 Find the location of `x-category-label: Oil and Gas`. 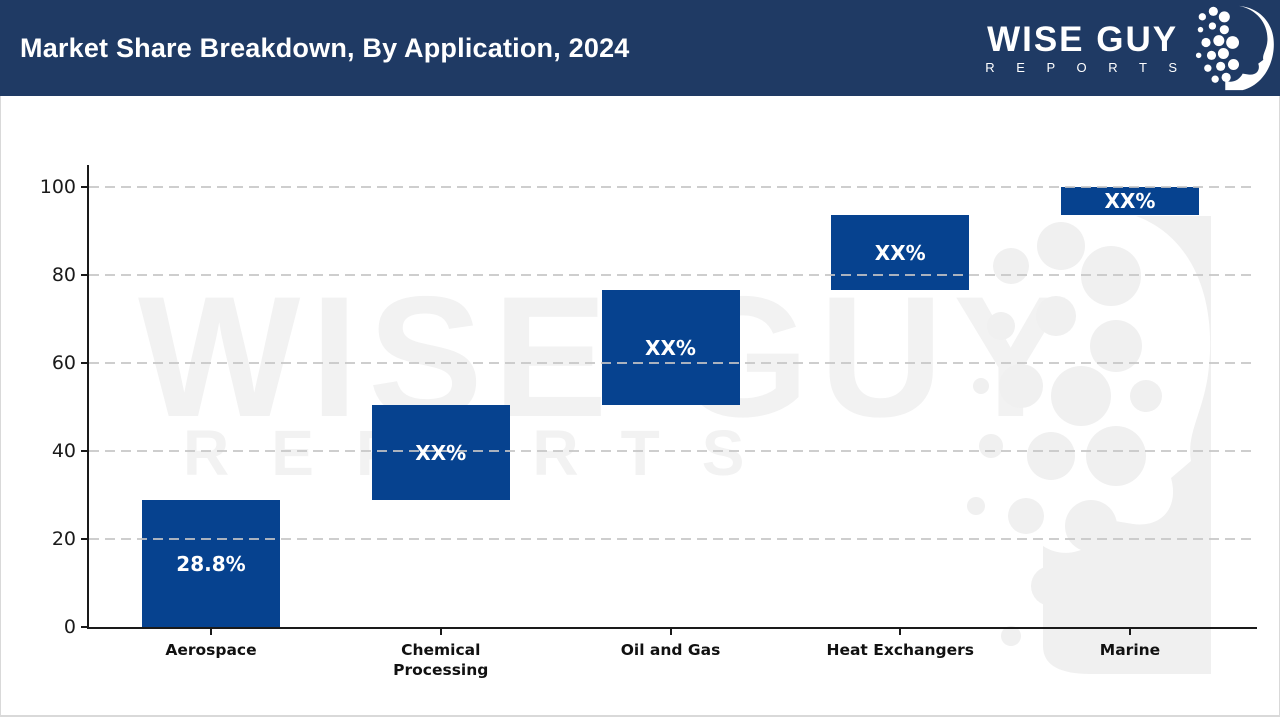

x-category-label: Oil and Gas is located at coordinates (671, 650).